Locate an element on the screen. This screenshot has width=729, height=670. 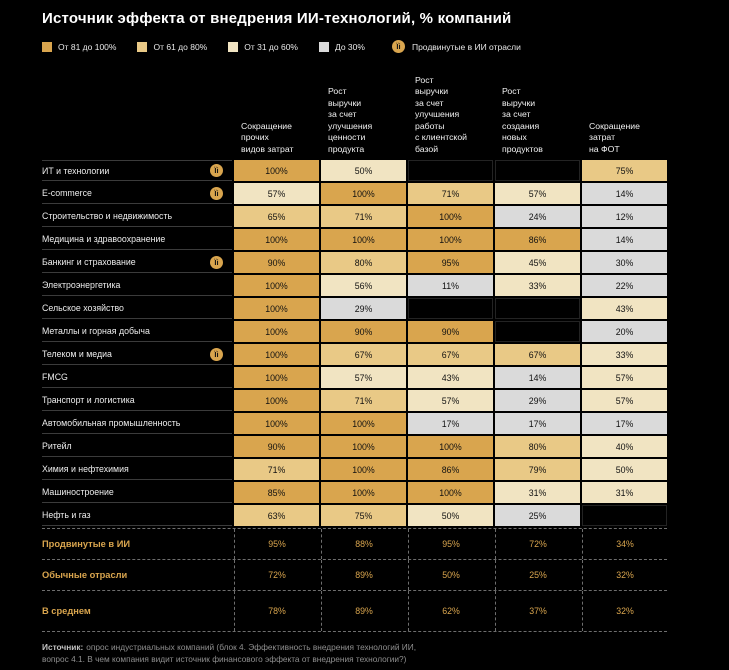
summary-value: 37% is located at coordinates (537, 611).